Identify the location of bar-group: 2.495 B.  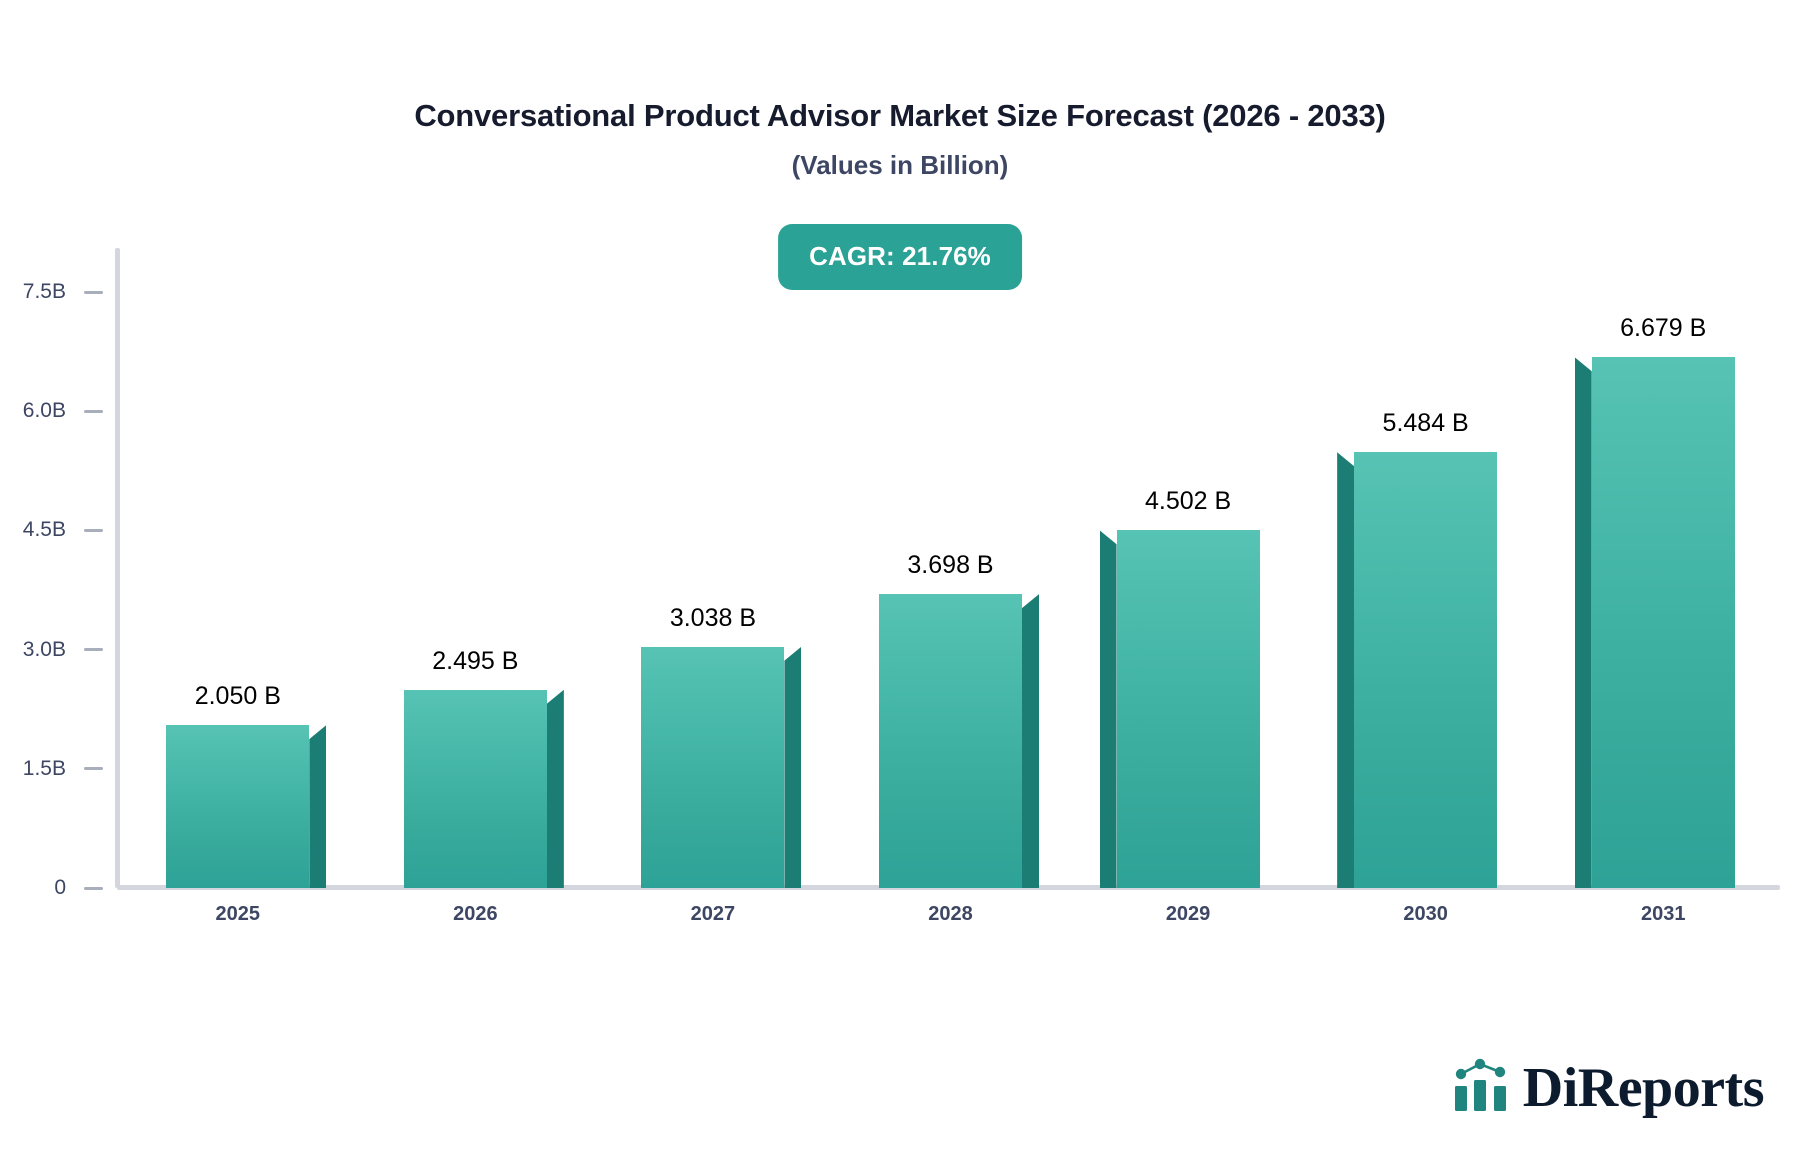
(483, 767).